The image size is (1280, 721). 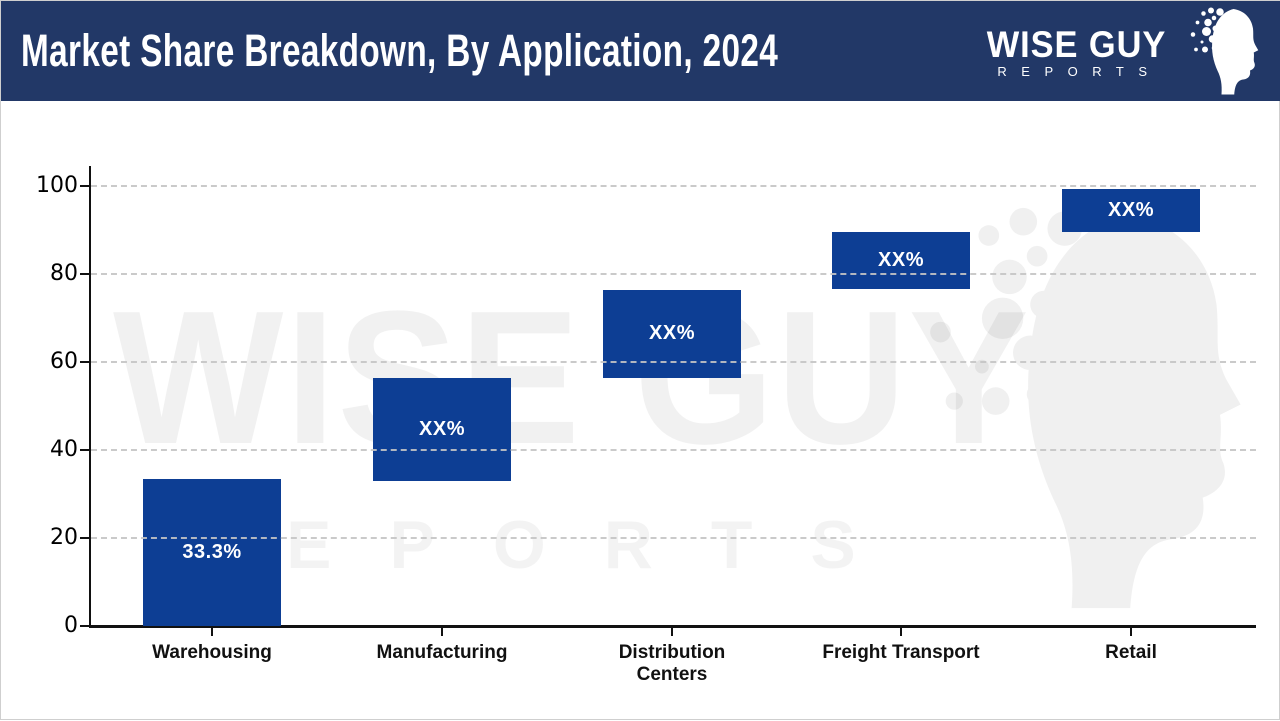 What do you see at coordinates (57, 185) in the screenshot?
I see `y-tick-label: 100` at bounding box center [57, 185].